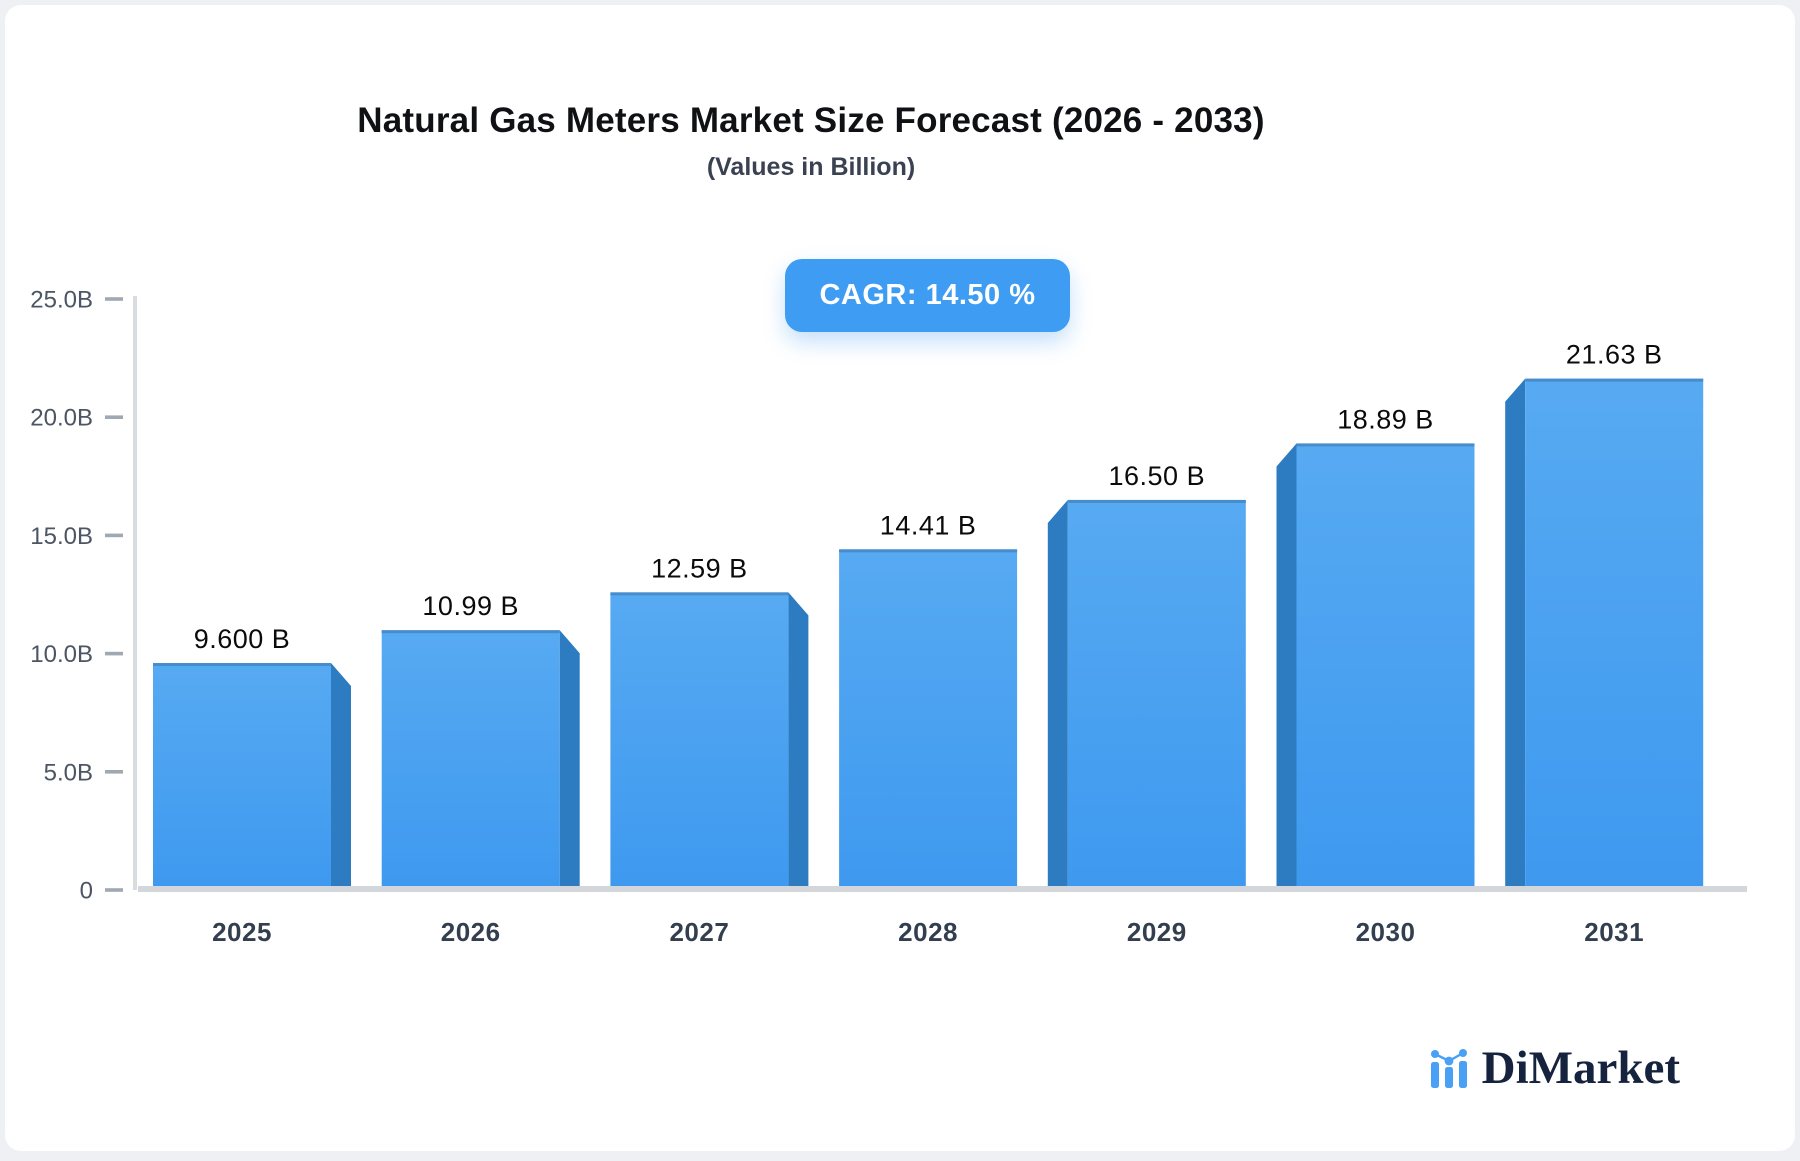 The height and width of the screenshot is (1161, 1800). I want to click on cagr-badge-label: CAGR: 14.50 %, so click(927, 295).